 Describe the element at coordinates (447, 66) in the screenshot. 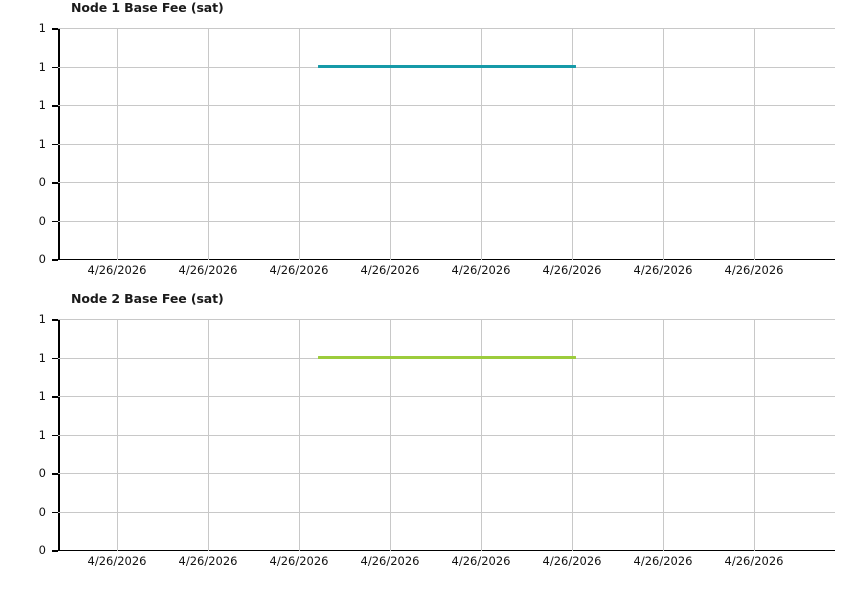

I see `chart-1-series-line` at that location.